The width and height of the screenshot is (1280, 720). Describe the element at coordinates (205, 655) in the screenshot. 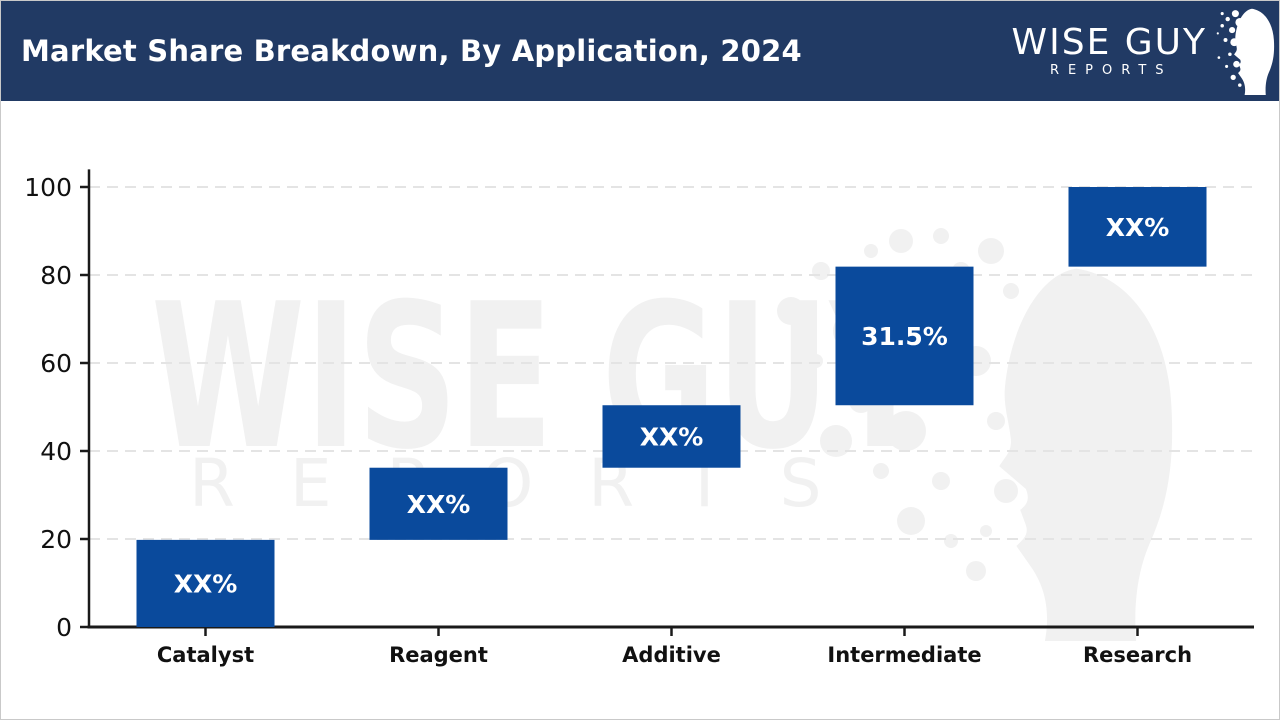

I see `x-category-label: Catalyst` at that location.